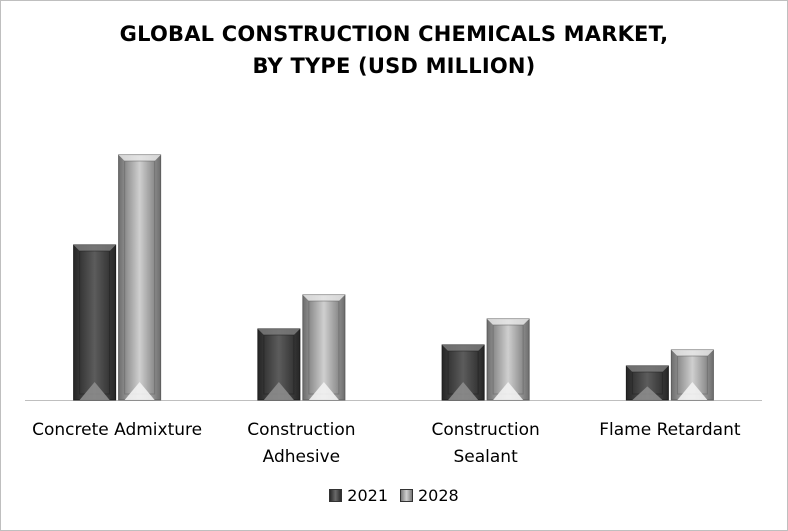 The height and width of the screenshot is (531, 788). I want to click on category-label-2: Construction Adhesive, so click(301, 444).